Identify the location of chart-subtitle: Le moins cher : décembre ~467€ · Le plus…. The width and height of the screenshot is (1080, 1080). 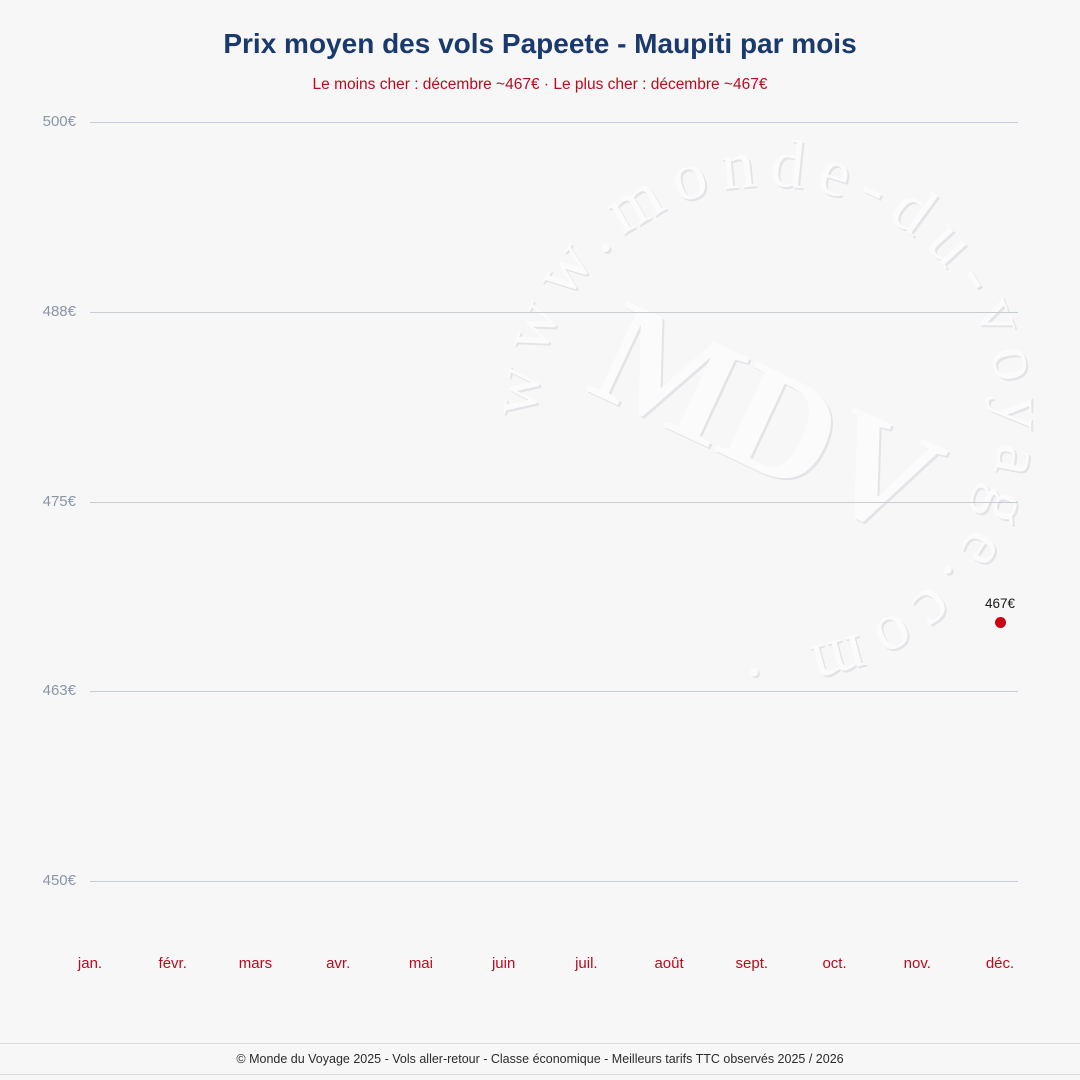
(540, 84).